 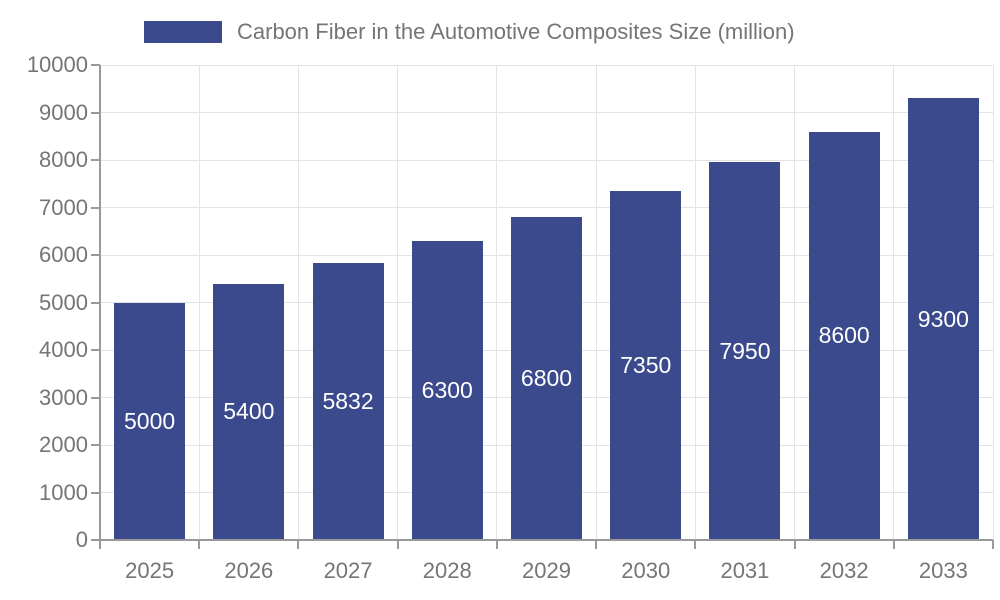 I want to click on bar: 8600, so click(x=844, y=335).